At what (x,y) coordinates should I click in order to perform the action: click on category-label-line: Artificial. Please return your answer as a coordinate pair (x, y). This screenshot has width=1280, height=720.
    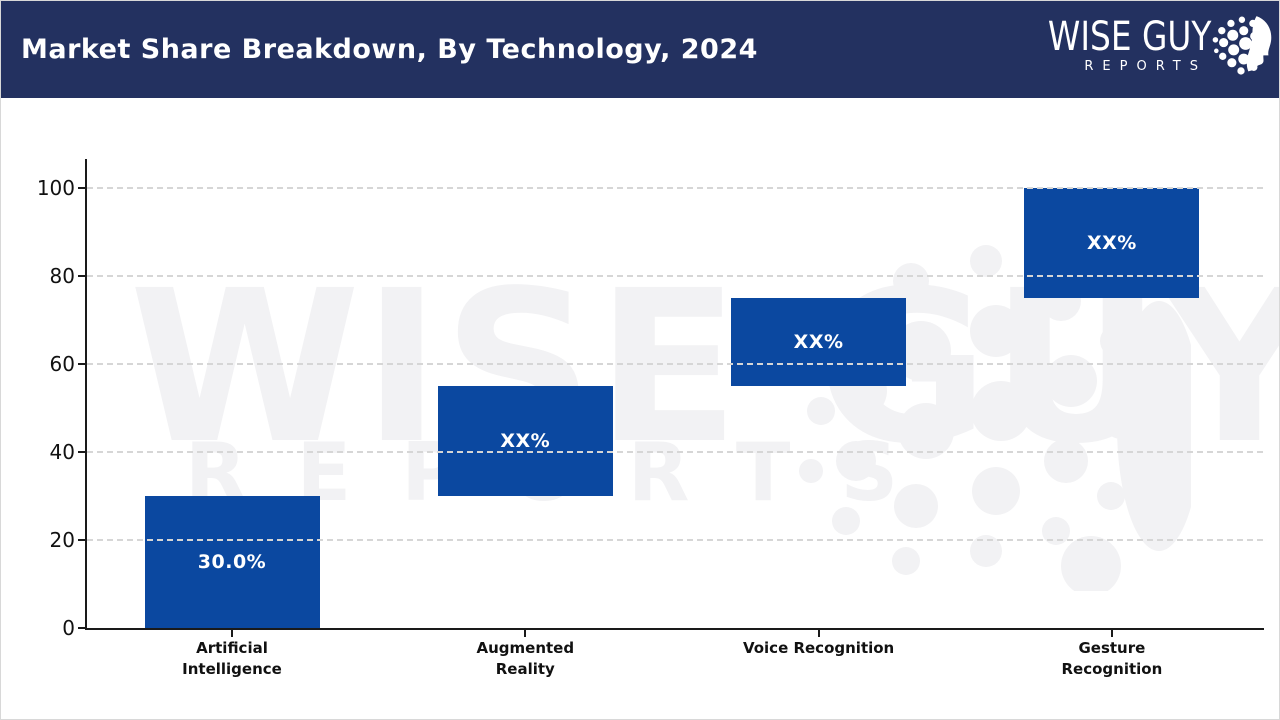
    Looking at the image, I should click on (232, 648).